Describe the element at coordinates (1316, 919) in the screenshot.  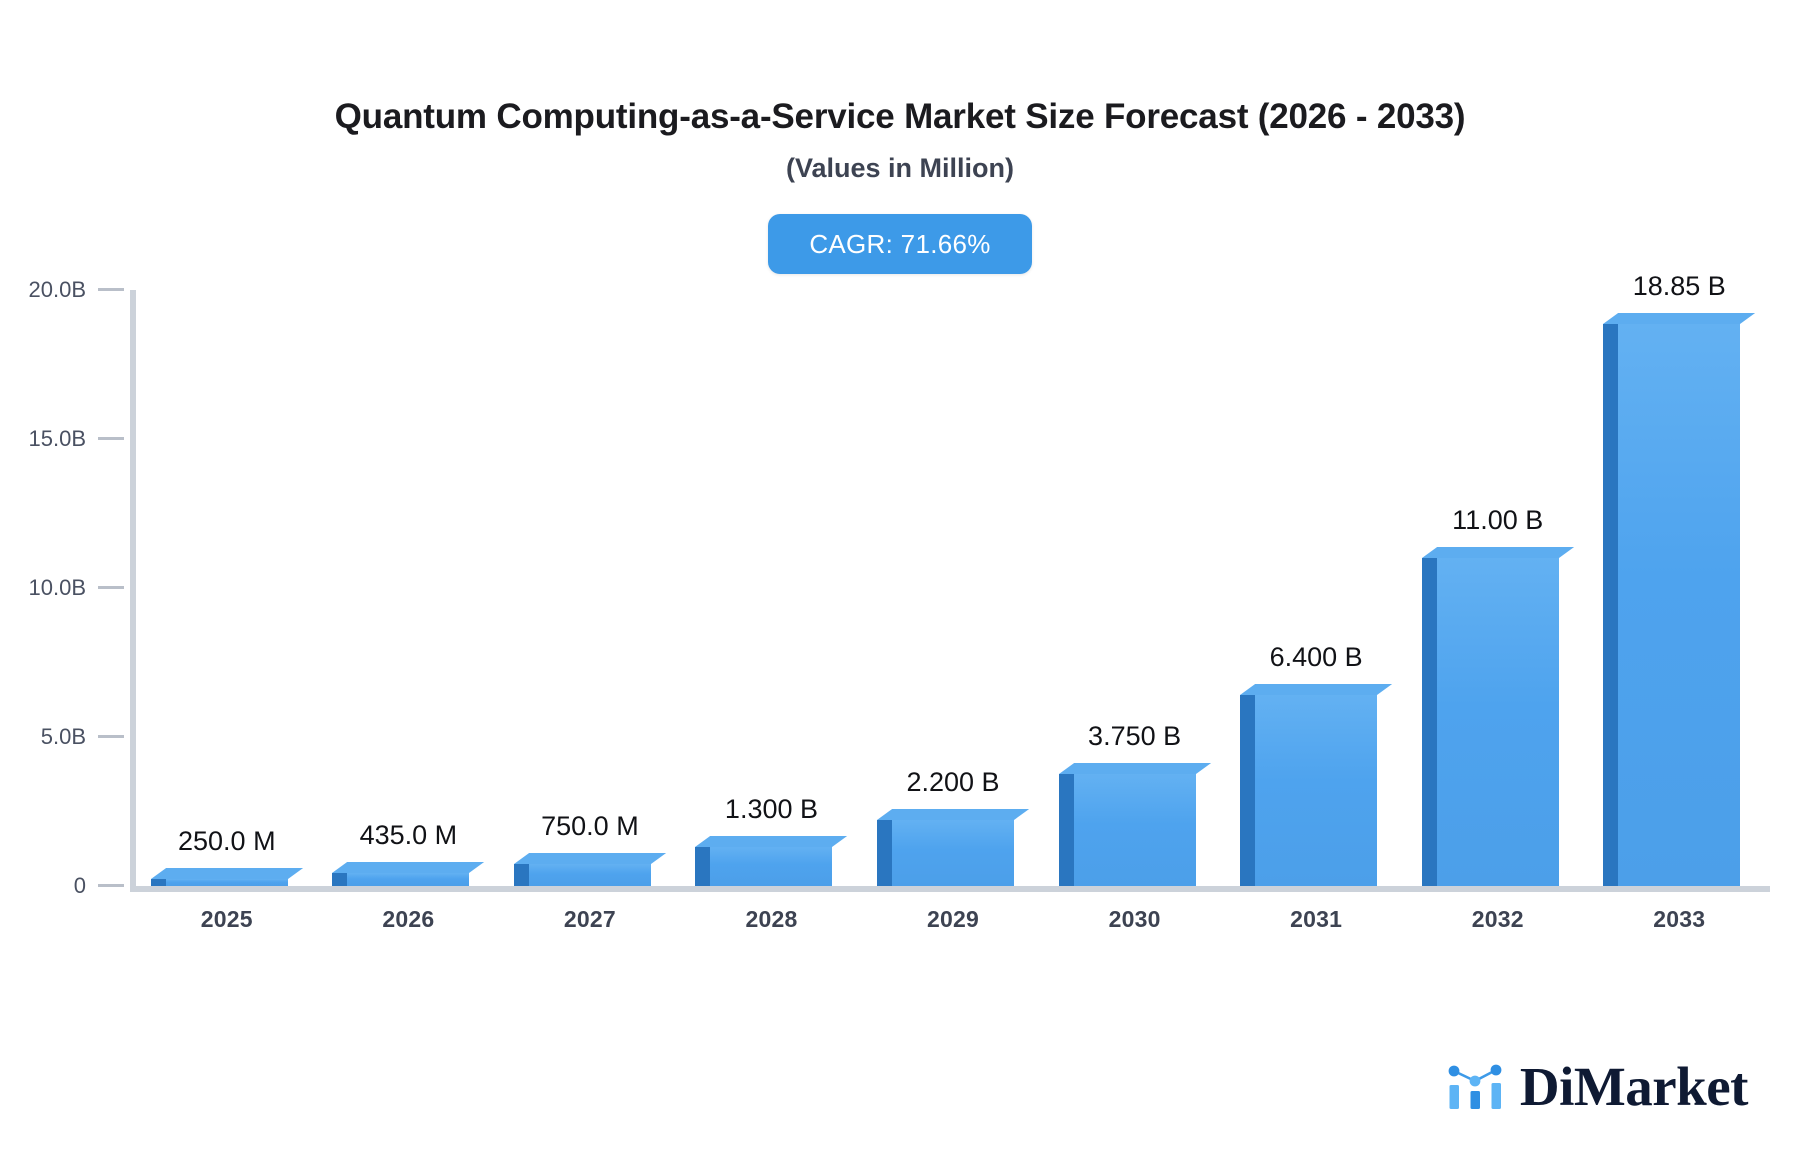
I see `x-axis-label: 2031` at that location.